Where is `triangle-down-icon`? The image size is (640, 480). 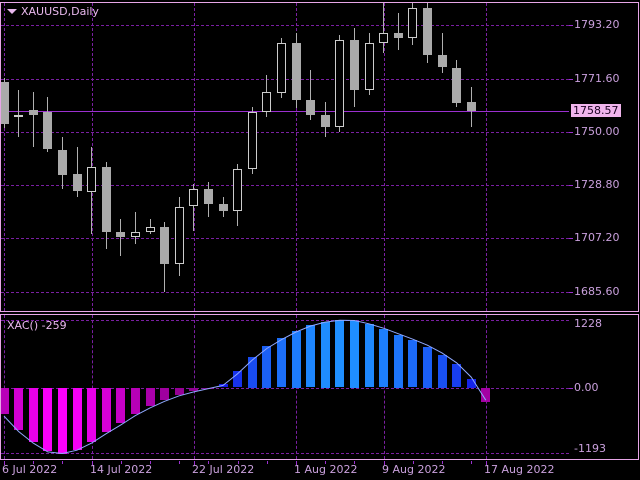
triangle-down-icon is located at coordinates (12, 11).